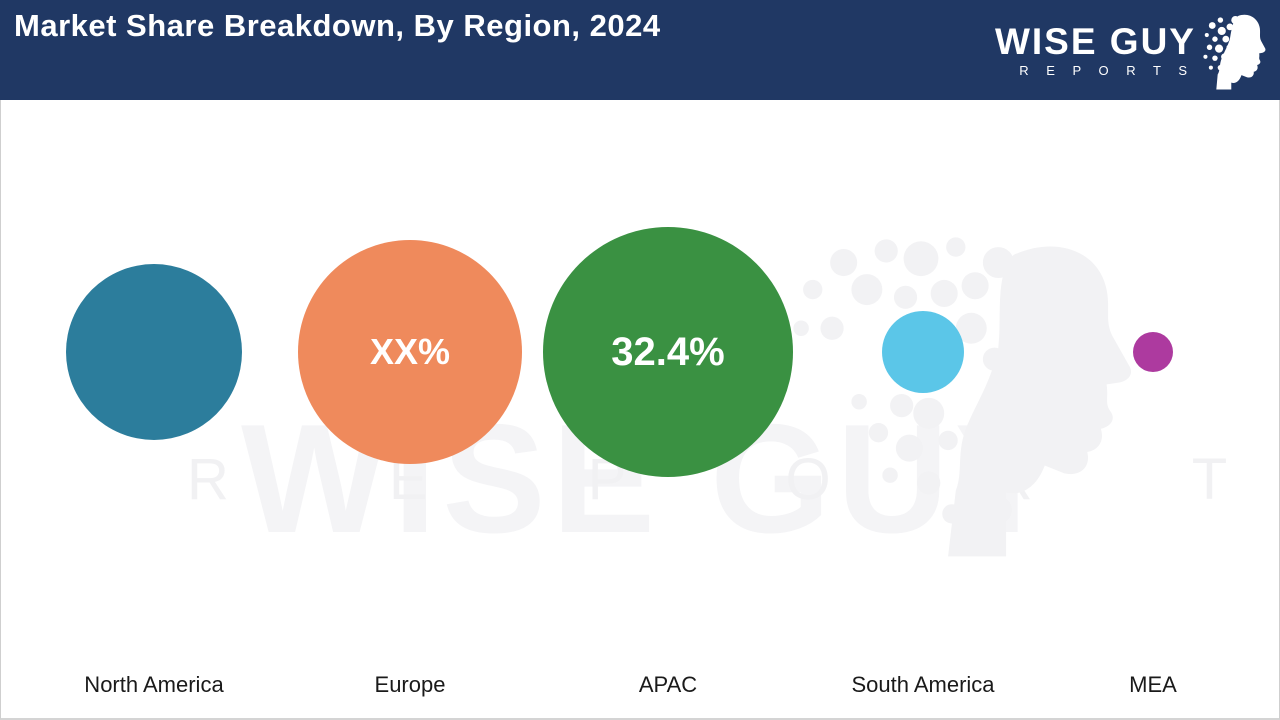  What do you see at coordinates (1153, 352) in the screenshot?
I see `bubble-mea` at bounding box center [1153, 352].